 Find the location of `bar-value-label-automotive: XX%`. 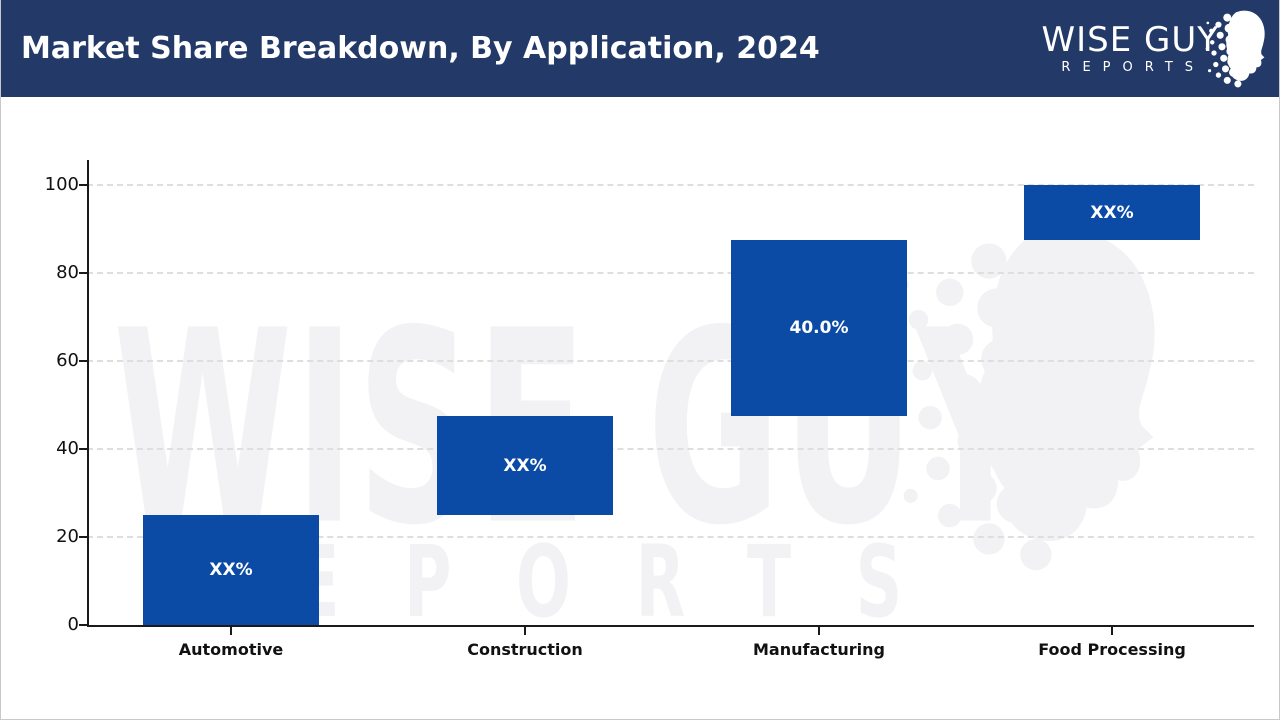

bar-value-label-automotive: XX% is located at coordinates (231, 570).